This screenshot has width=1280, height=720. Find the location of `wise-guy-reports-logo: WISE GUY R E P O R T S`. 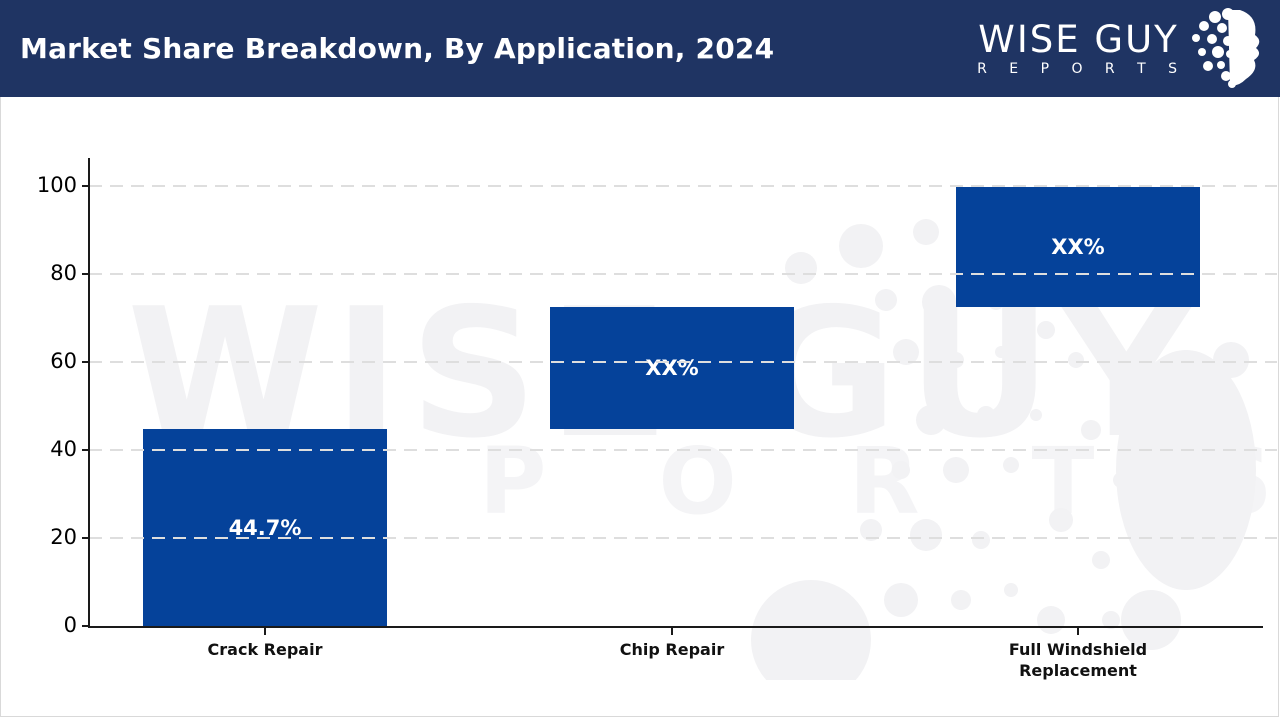

wise-guy-reports-logo: WISE GUY R E P O R T S is located at coordinates (1116, 48).